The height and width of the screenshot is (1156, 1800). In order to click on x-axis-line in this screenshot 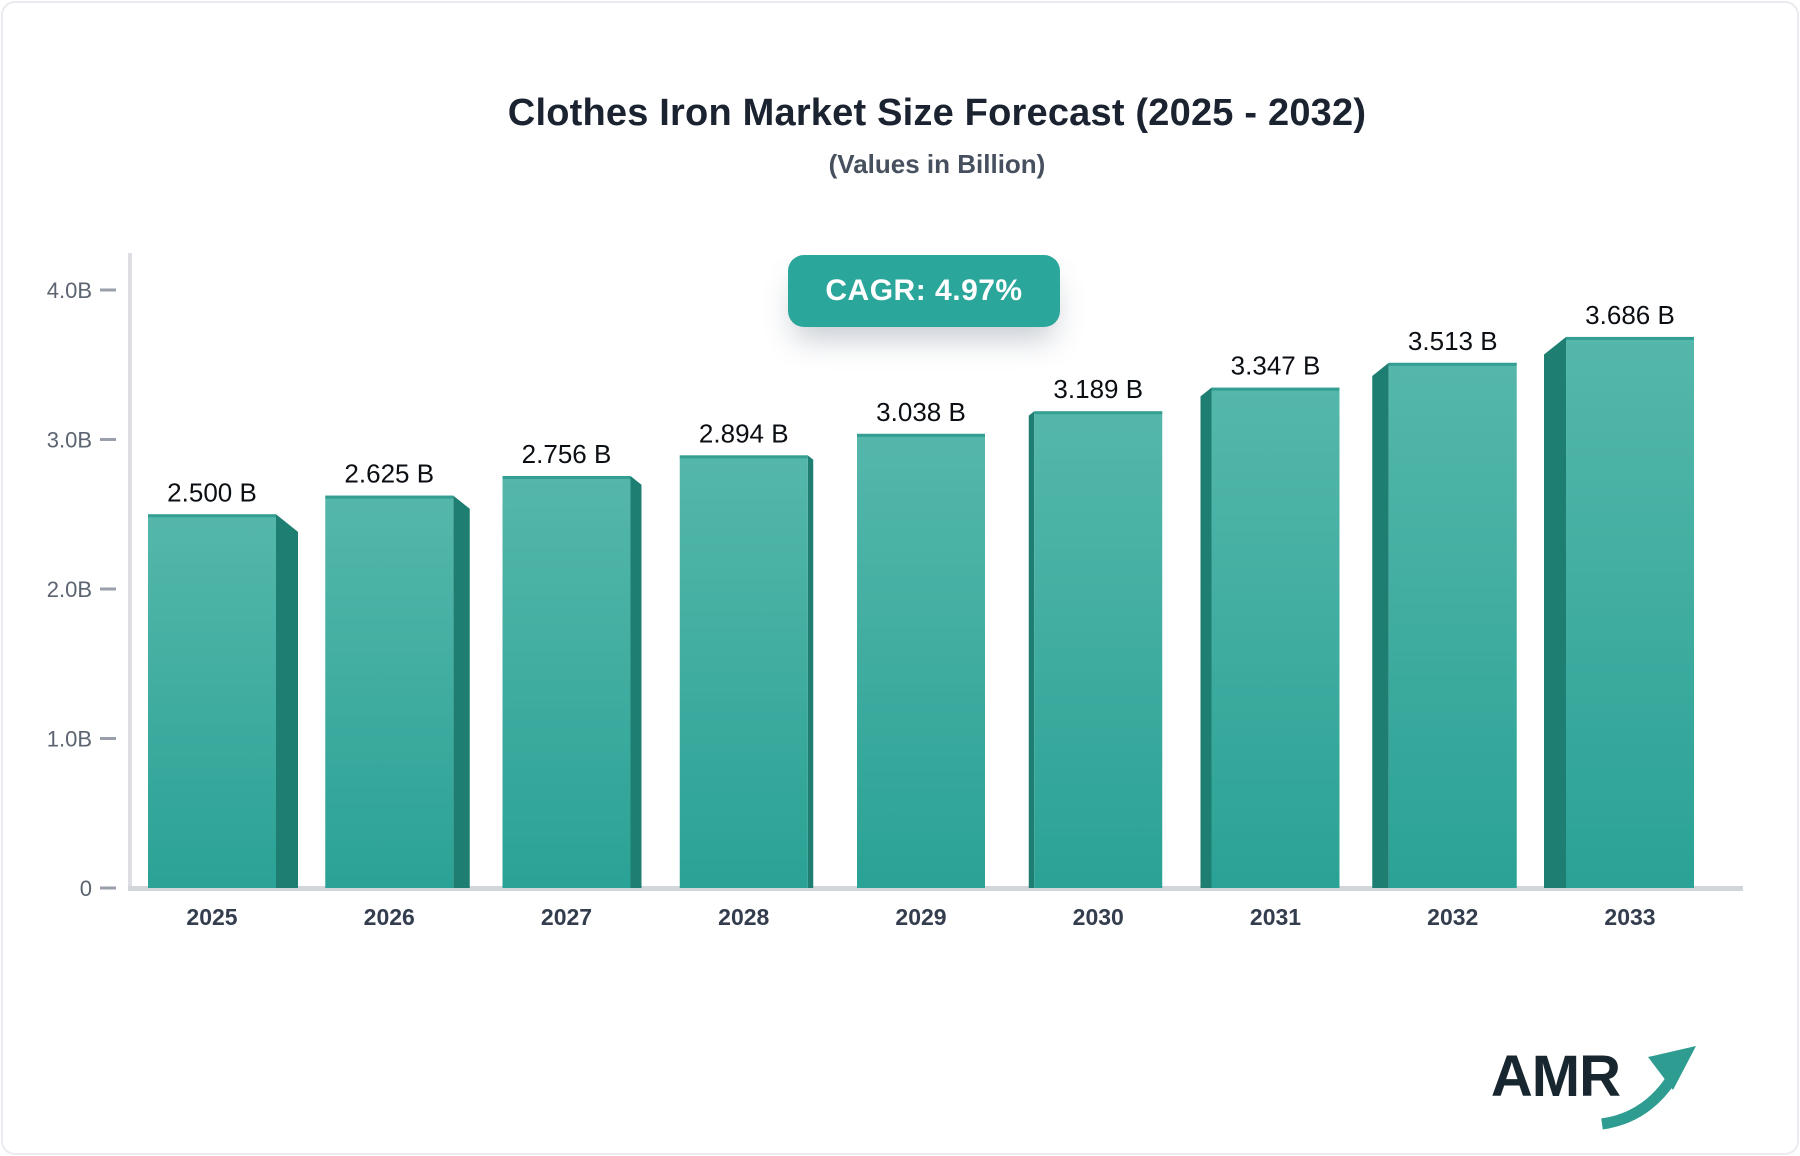, I will do `click(935, 888)`.